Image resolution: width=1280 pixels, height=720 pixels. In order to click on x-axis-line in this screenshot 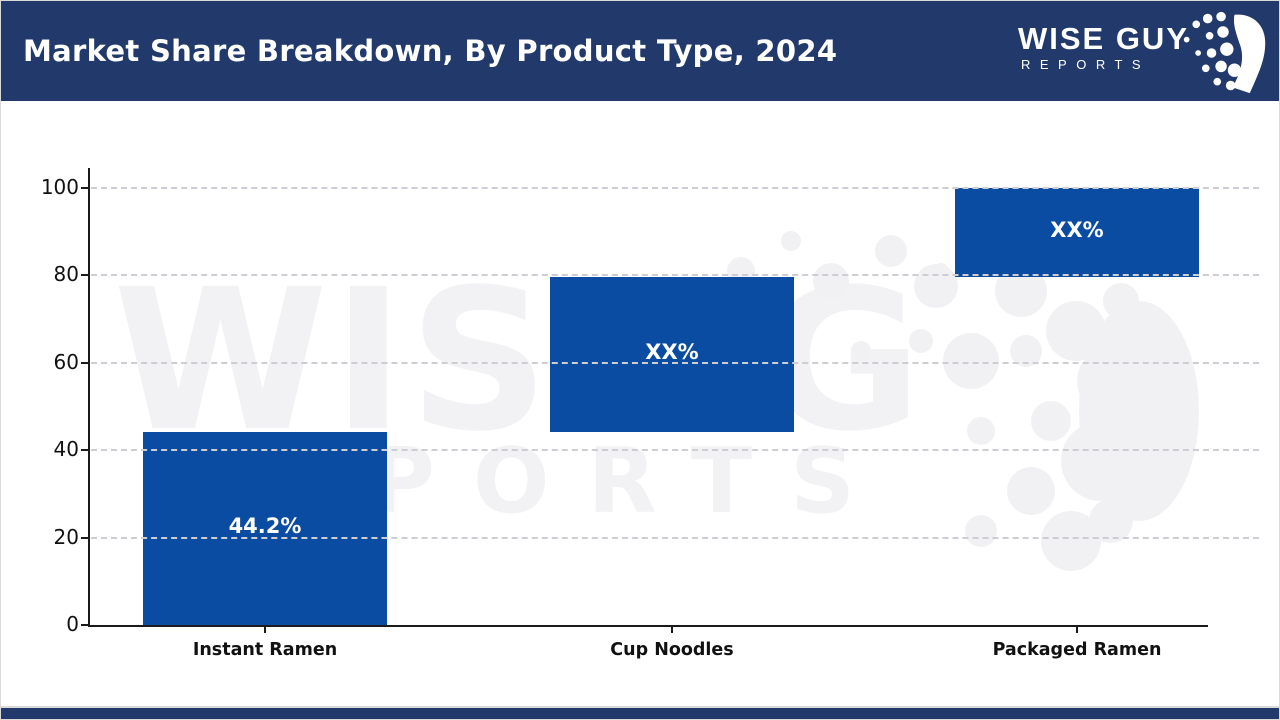, I will do `click(648, 626)`.